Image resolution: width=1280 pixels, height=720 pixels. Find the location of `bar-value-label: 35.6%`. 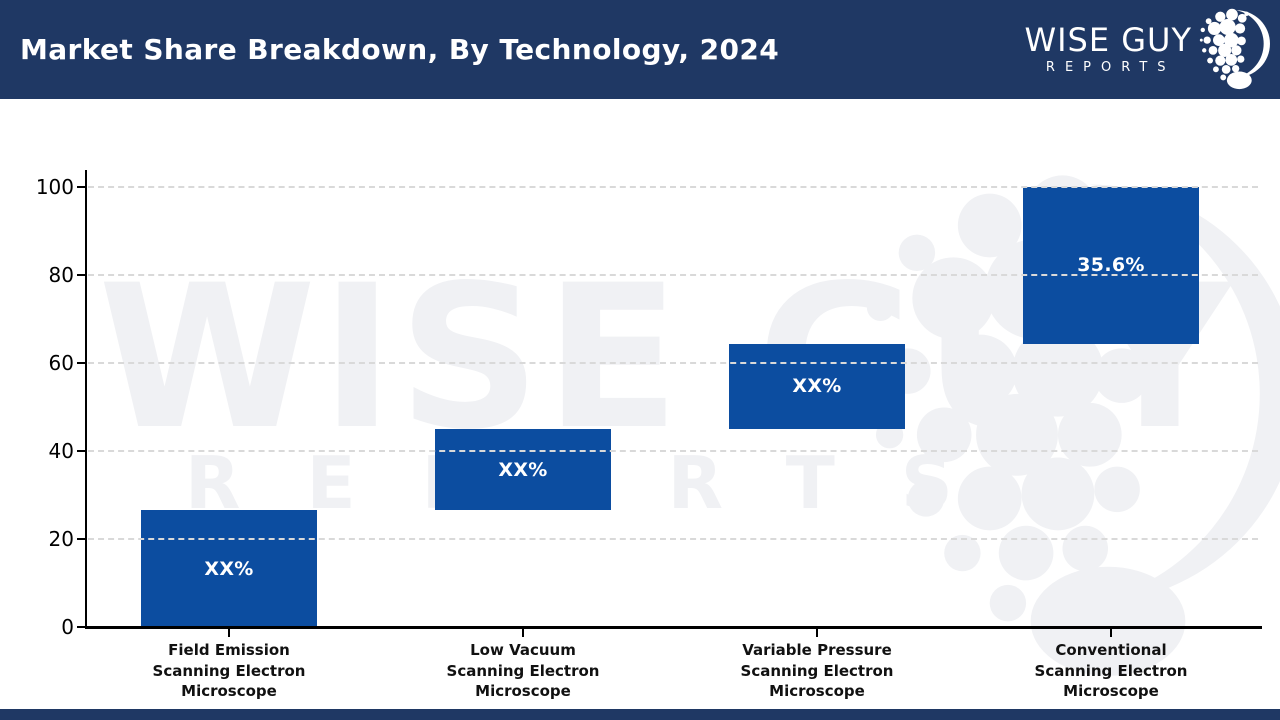

bar-value-label: 35.6% is located at coordinates (1111, 265).